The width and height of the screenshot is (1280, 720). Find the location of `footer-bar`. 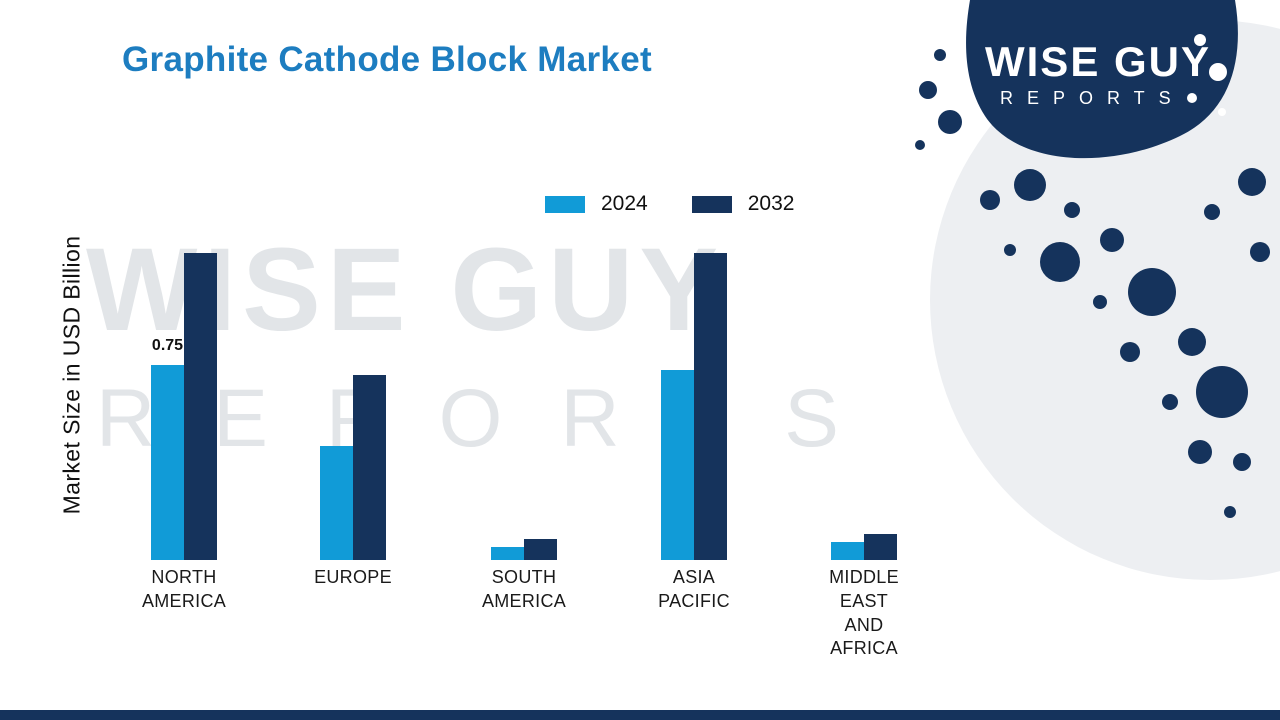

footer-bar is located at coordinates (640, 715).